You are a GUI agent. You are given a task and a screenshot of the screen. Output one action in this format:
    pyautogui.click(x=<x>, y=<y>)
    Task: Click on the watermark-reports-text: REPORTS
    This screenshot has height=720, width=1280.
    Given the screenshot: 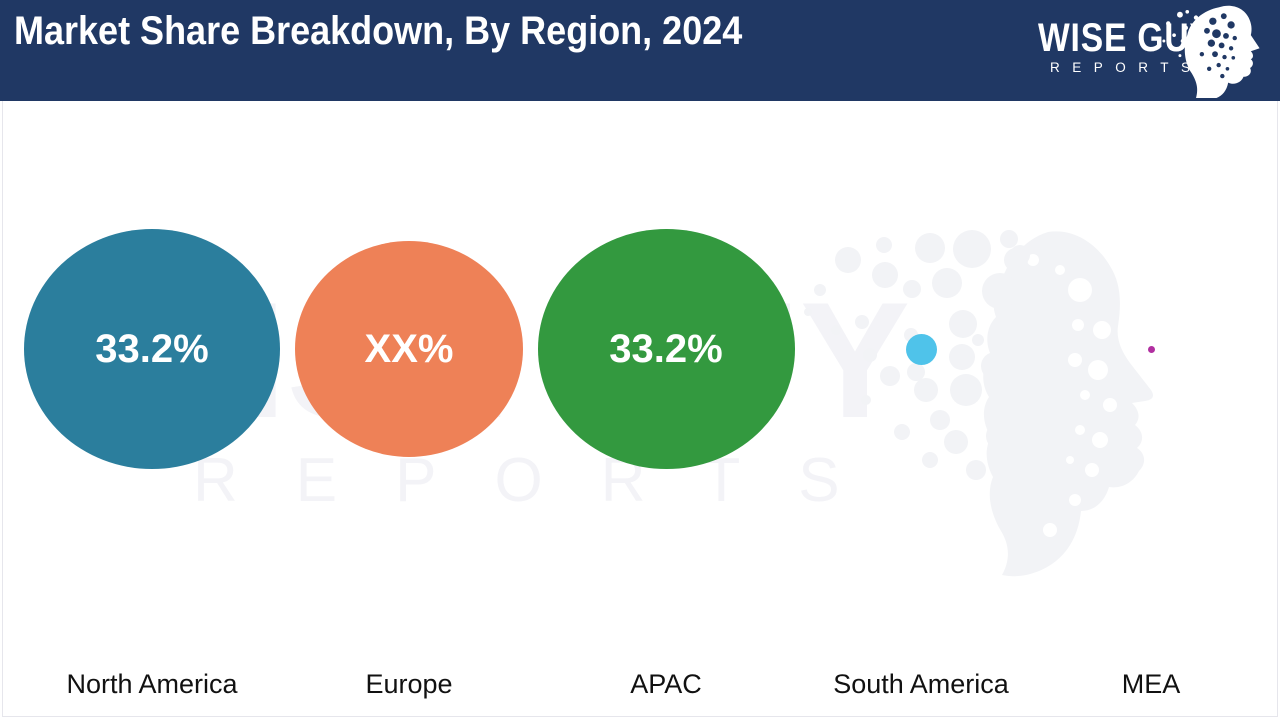 What is the action you would take?
    pyautogui.click(x=545, y=480)
    